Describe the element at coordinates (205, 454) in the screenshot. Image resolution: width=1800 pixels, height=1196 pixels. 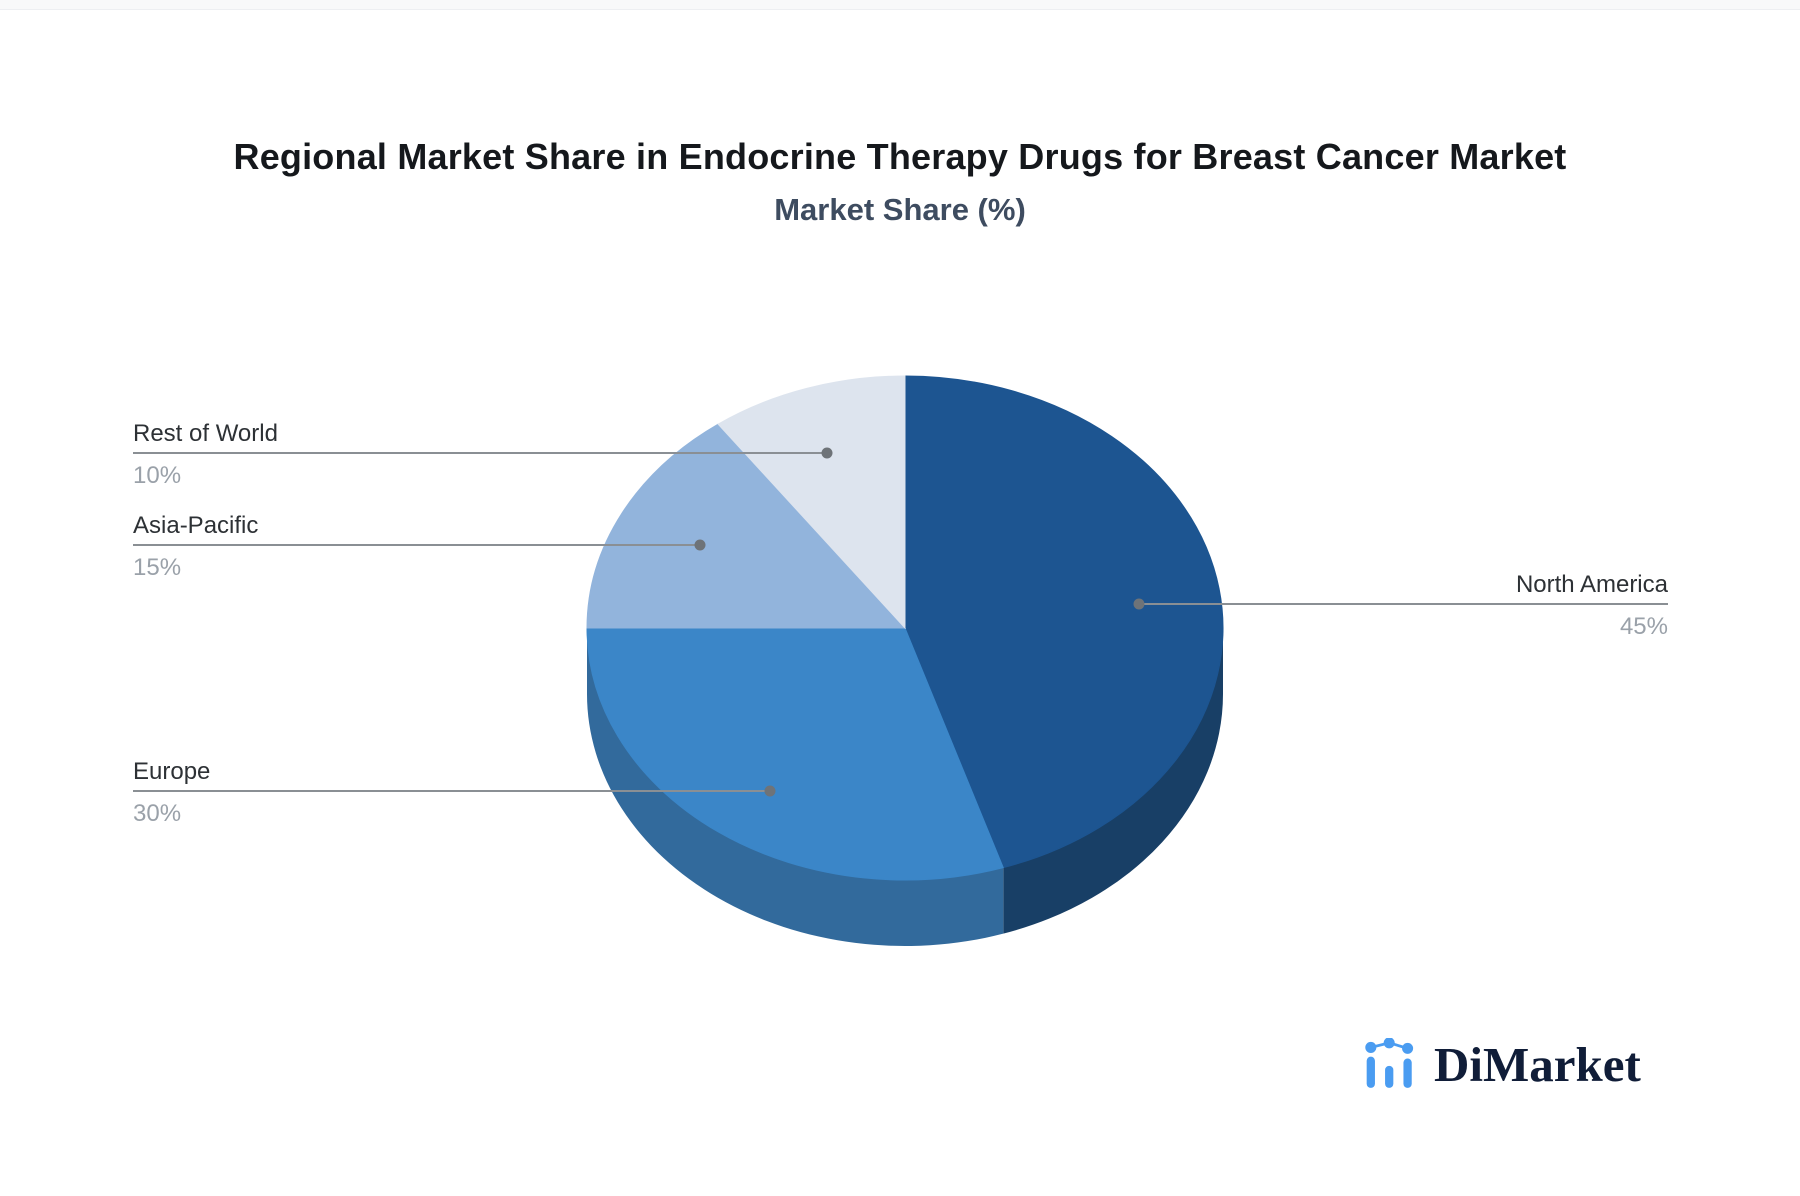
I see `label-rest-of-world: Rest of World 10%` at that location.